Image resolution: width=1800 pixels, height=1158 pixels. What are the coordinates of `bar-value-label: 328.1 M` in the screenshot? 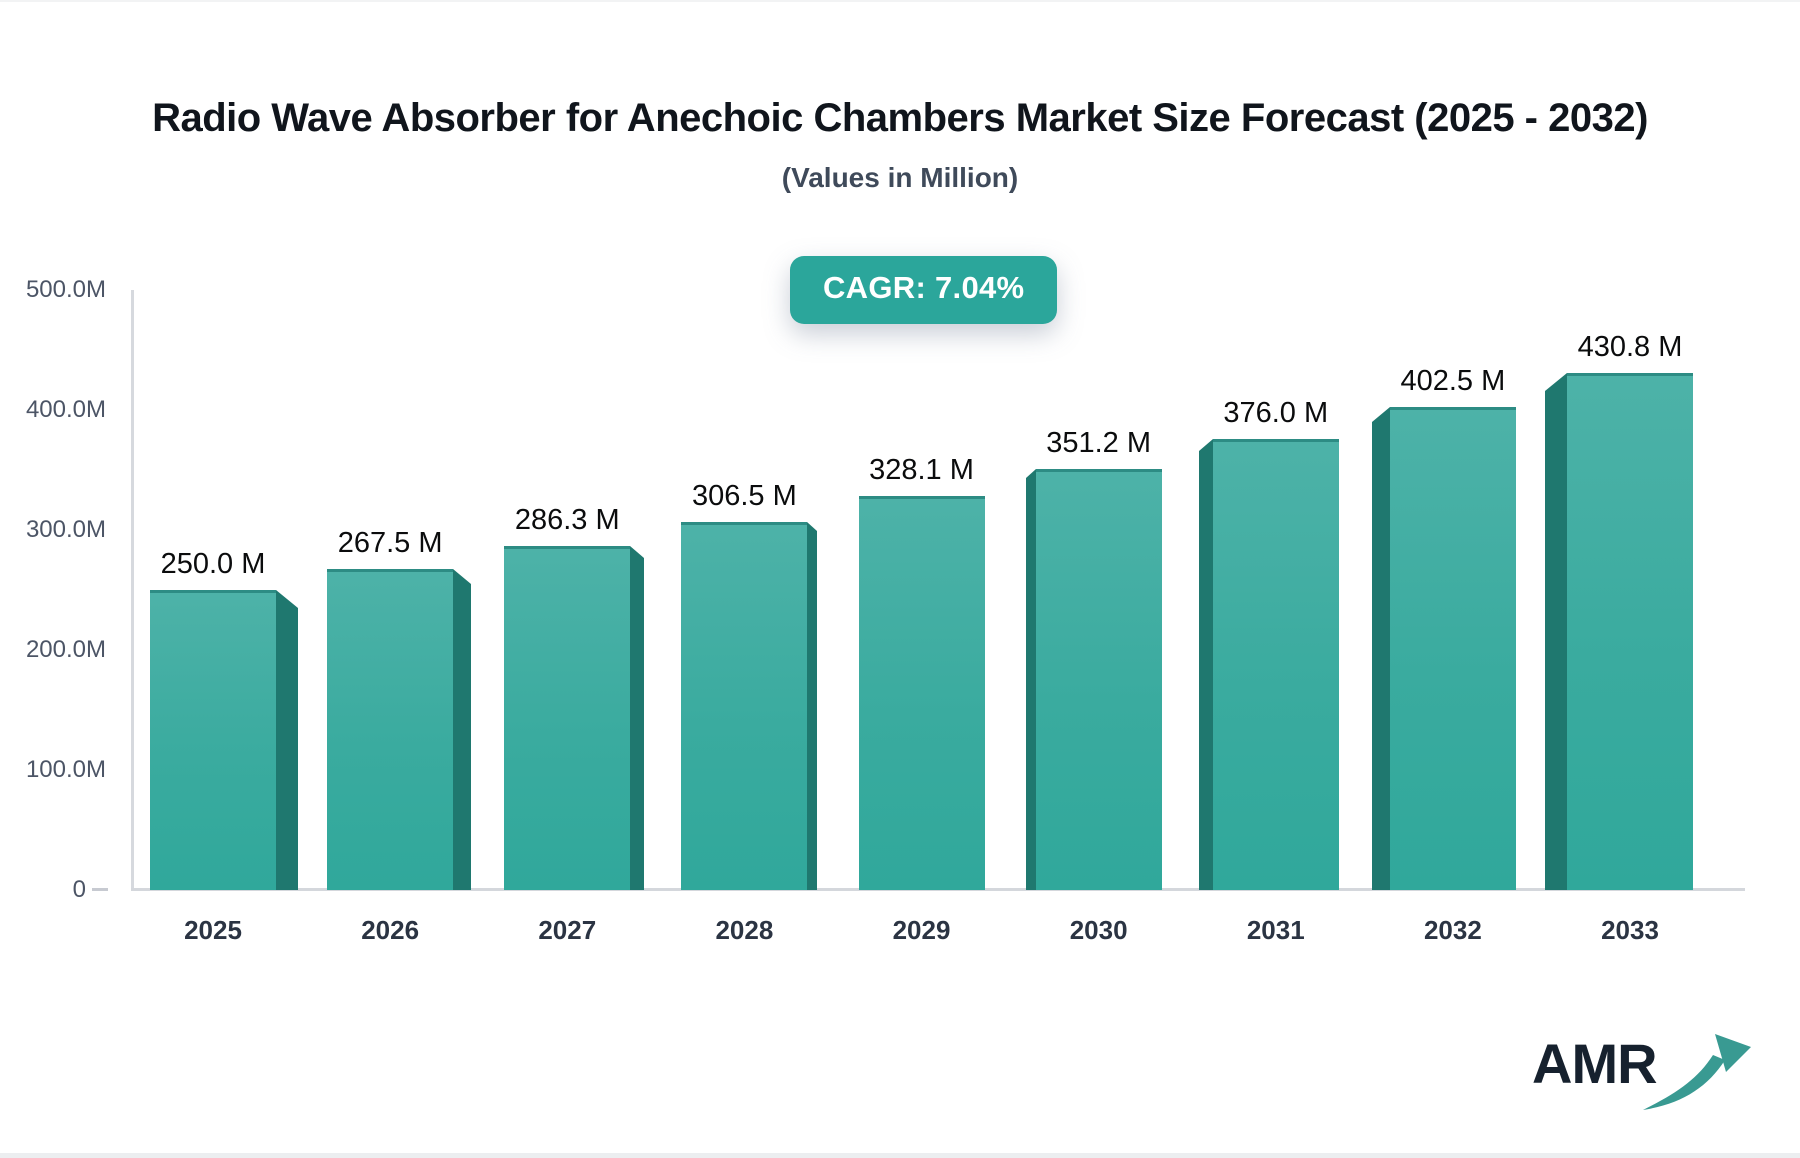 It's located at (921, 470).